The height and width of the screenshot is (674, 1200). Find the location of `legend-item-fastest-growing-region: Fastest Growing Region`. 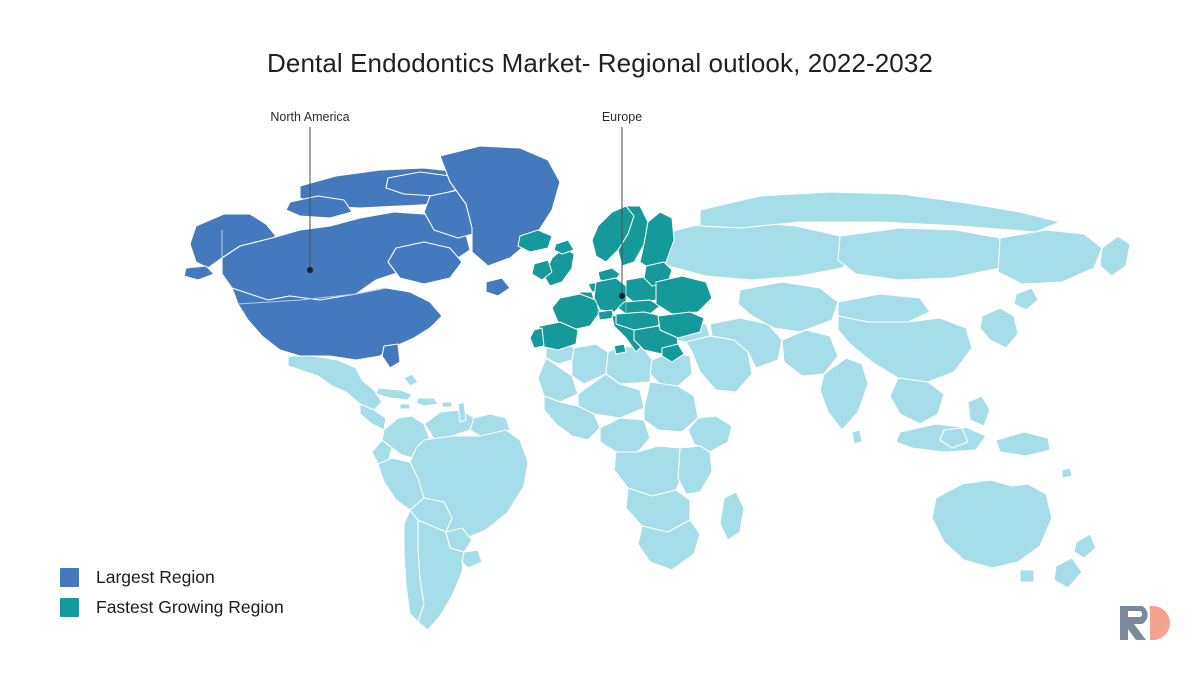

legend-item-fastest-growing-region: Fastest Growing Region is located at coordinates (172, 607).